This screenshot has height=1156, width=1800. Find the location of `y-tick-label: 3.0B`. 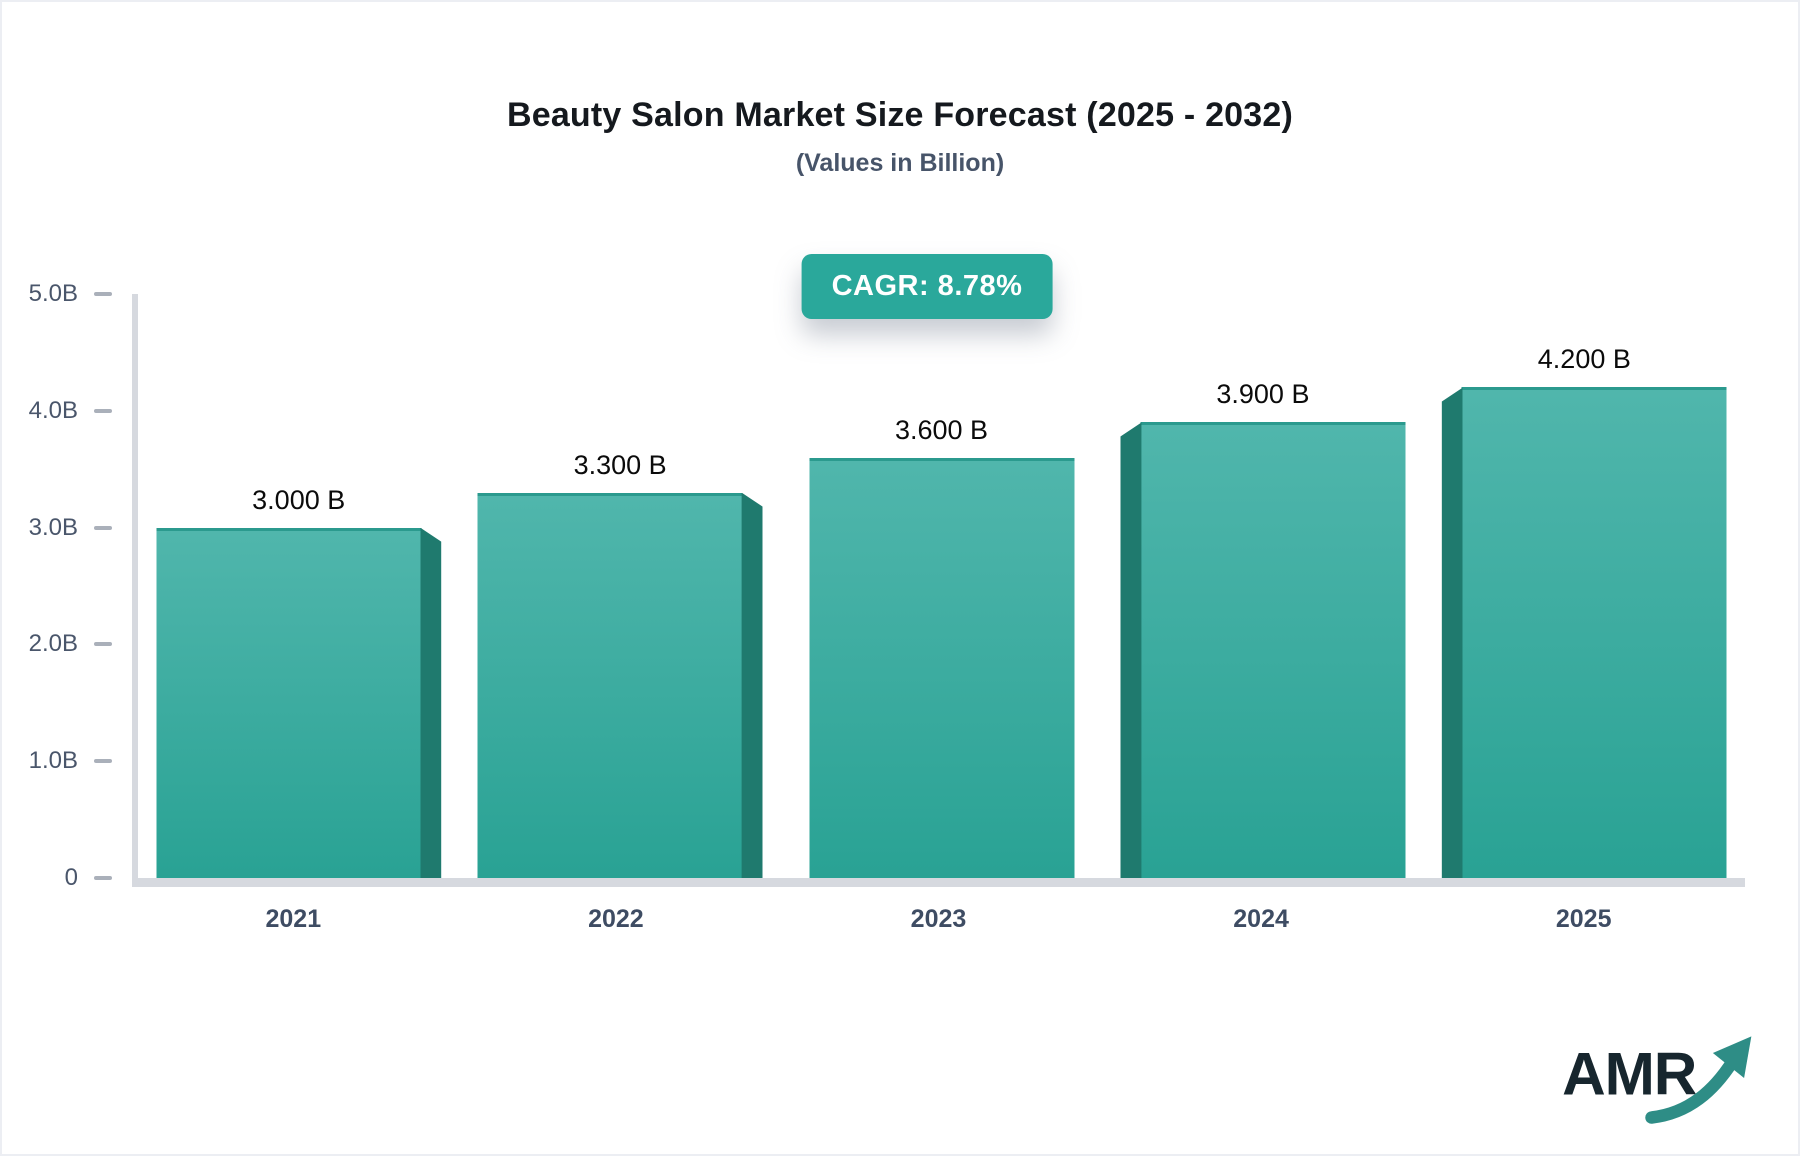

y-tick-label: 3.0B is located at coordinates (53, 527).